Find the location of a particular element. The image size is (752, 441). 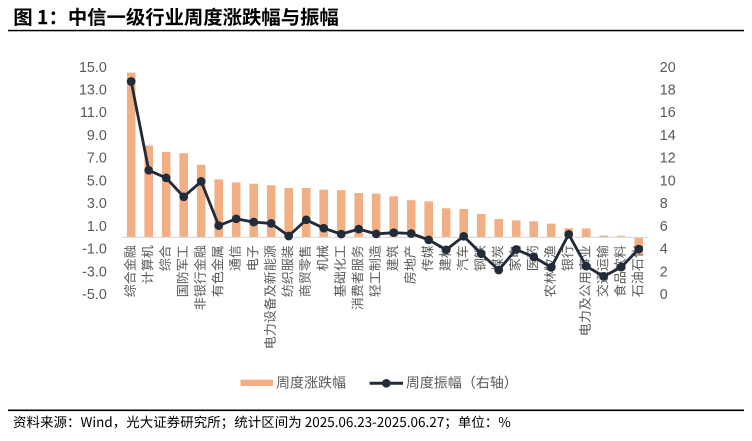

svg-text: 5.0 is located at coordinates (97, 181).